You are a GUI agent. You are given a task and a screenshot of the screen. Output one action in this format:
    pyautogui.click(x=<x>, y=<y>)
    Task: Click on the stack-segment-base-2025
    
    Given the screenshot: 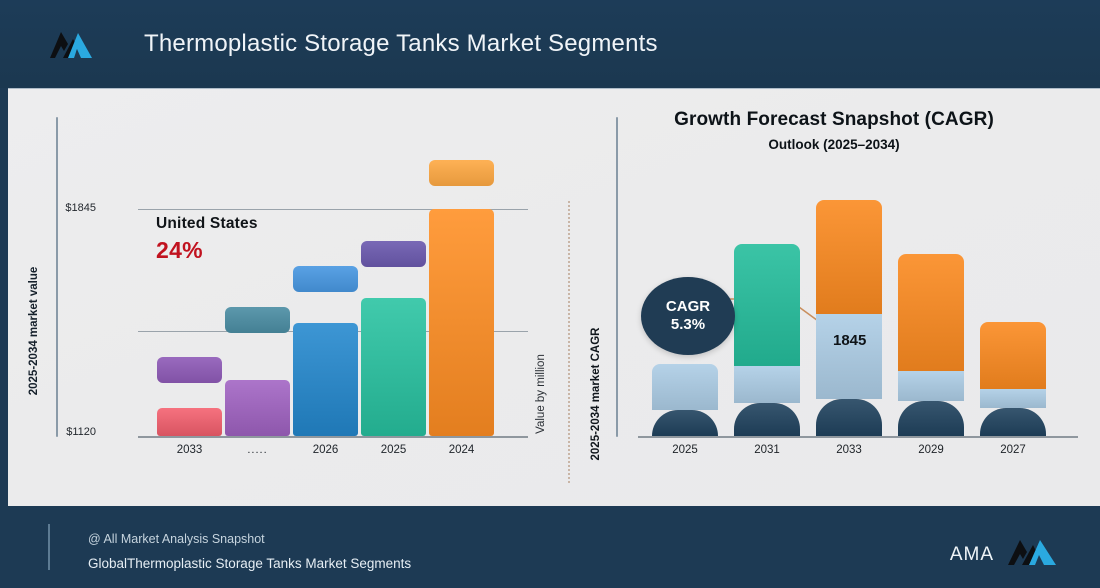 What is the action you would take?
    pyautogui.click(x=685, y=423)
    